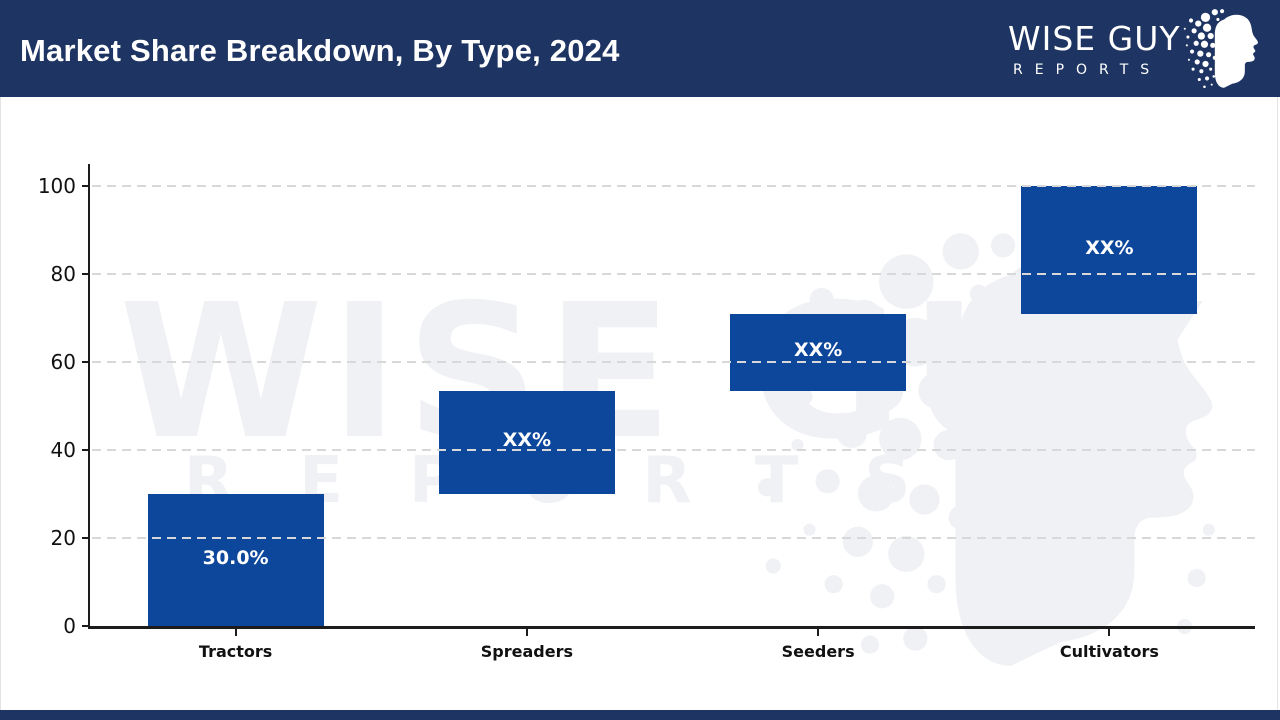 Image resolution: width=1280 pixels, height=720 pixels. I want to click on x-axis-spine, so click(671, 627).